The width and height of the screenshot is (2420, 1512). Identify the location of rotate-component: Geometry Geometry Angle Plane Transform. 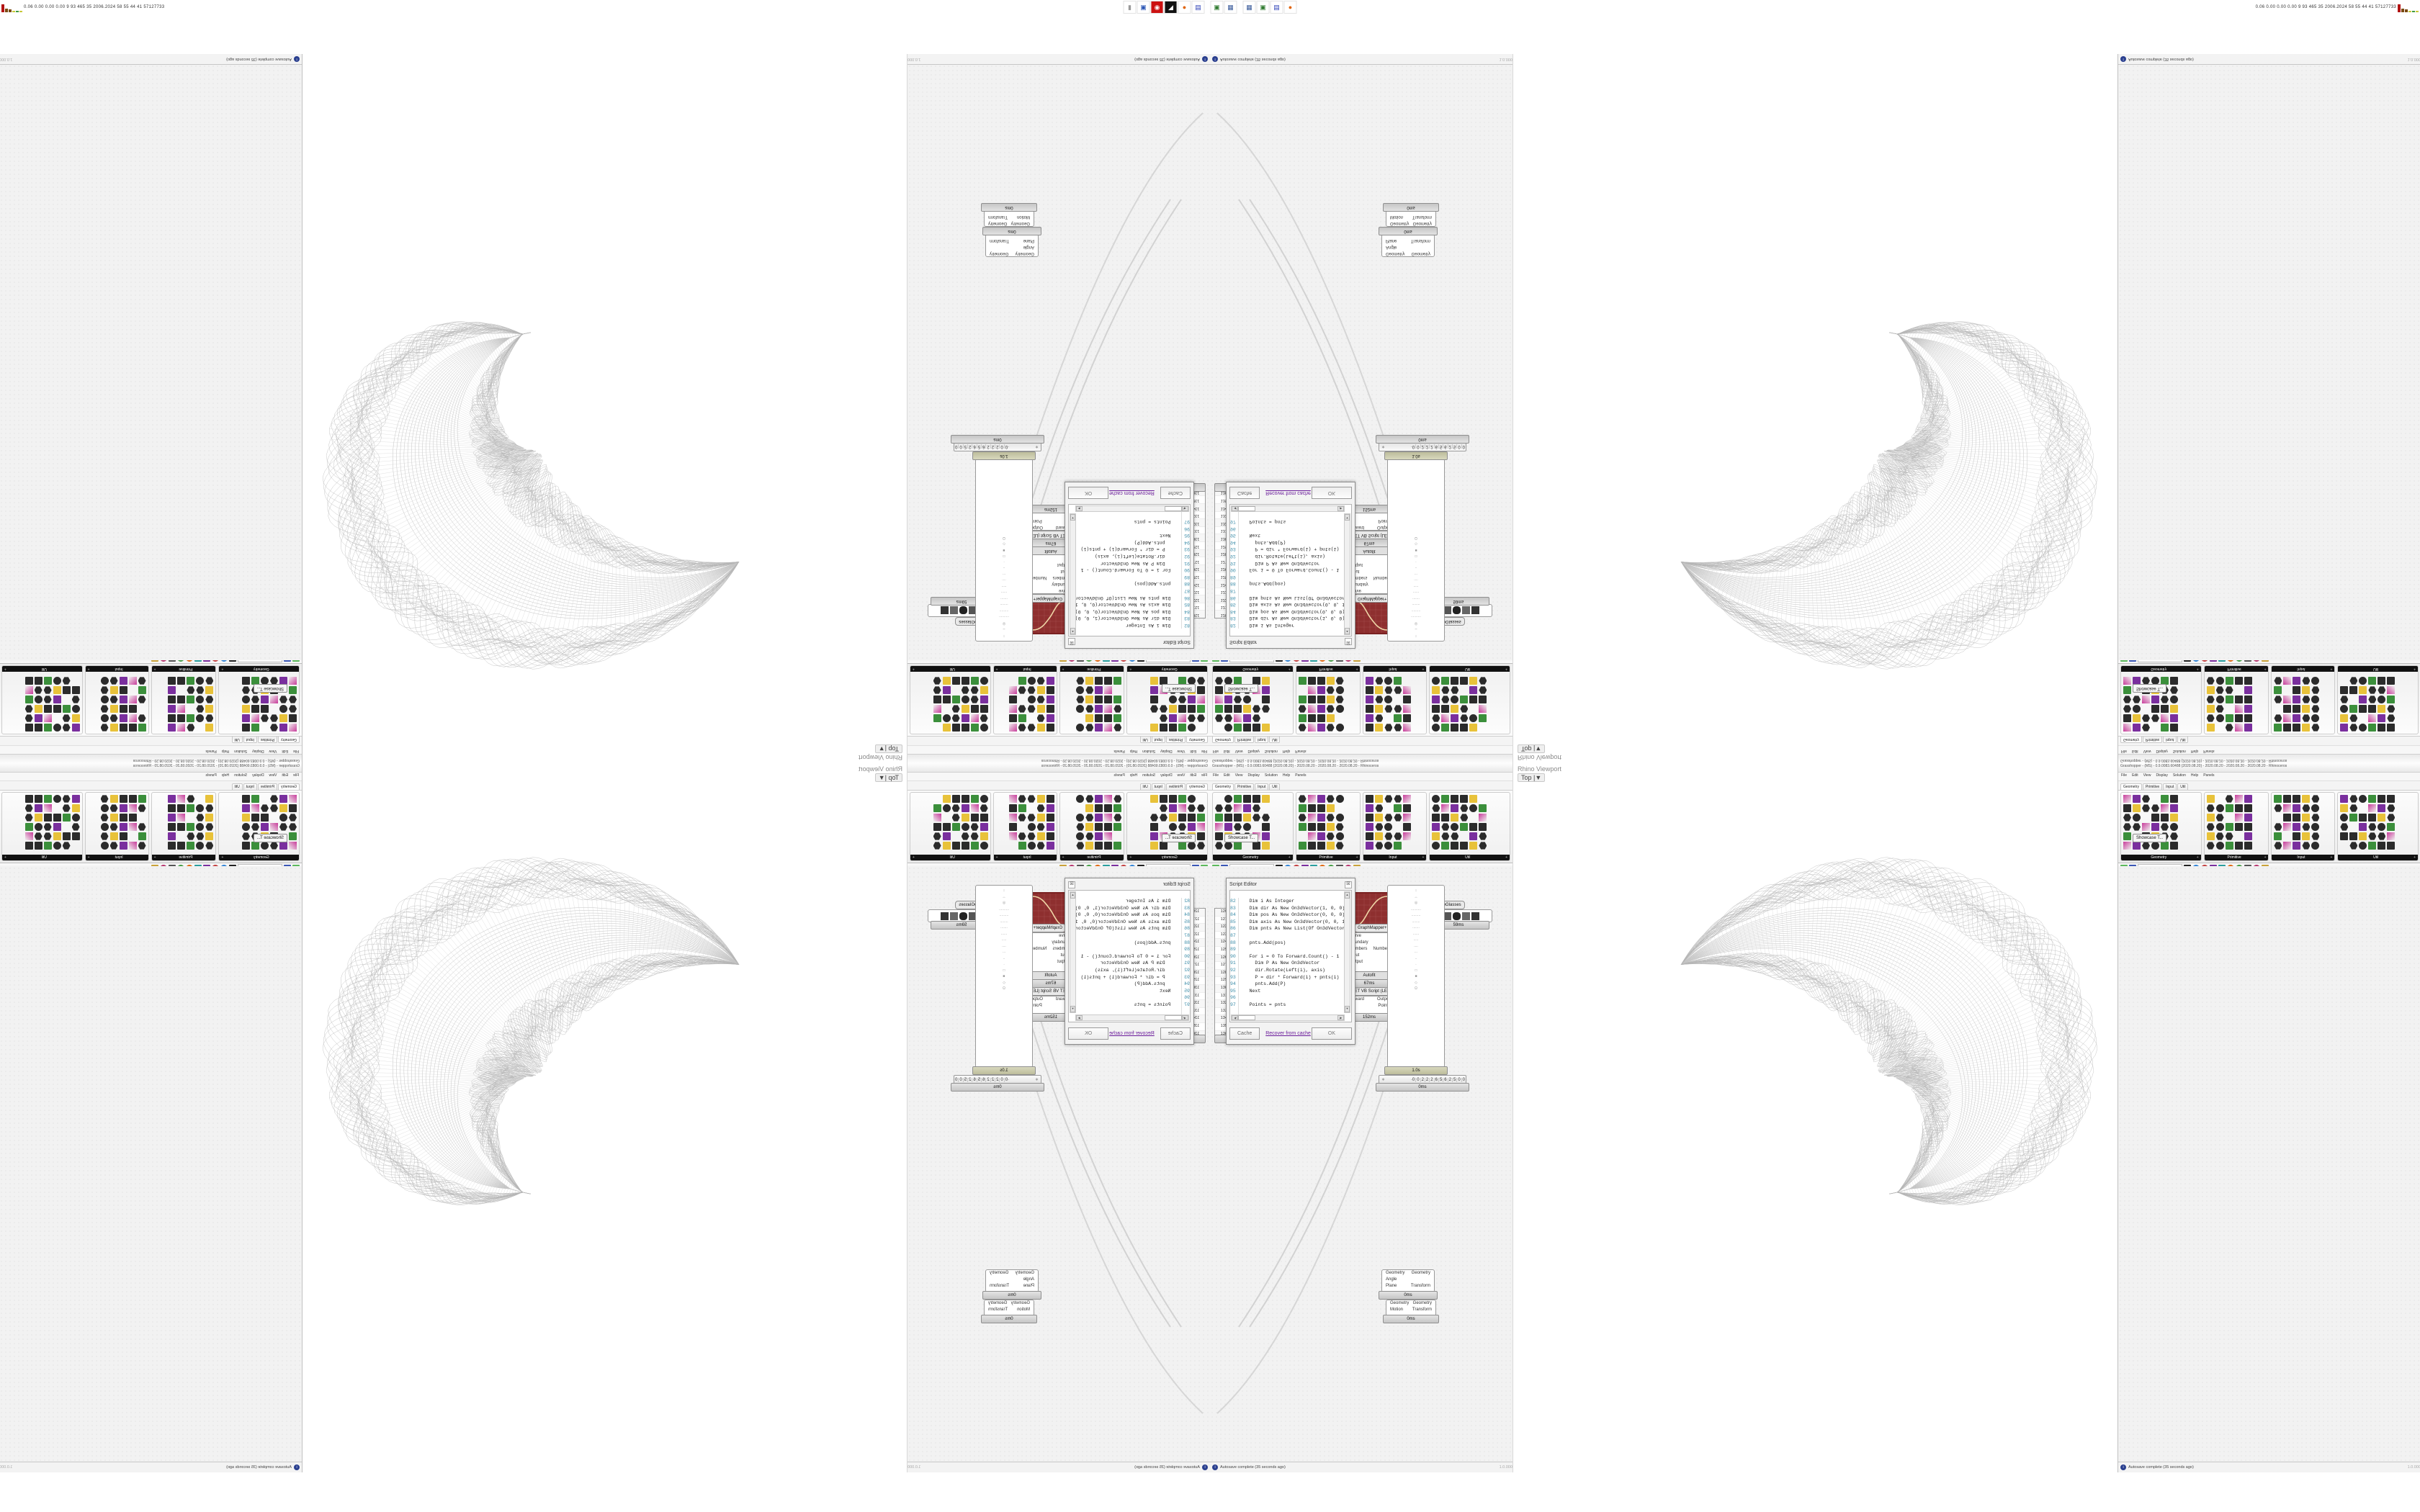
(1408, 1280).